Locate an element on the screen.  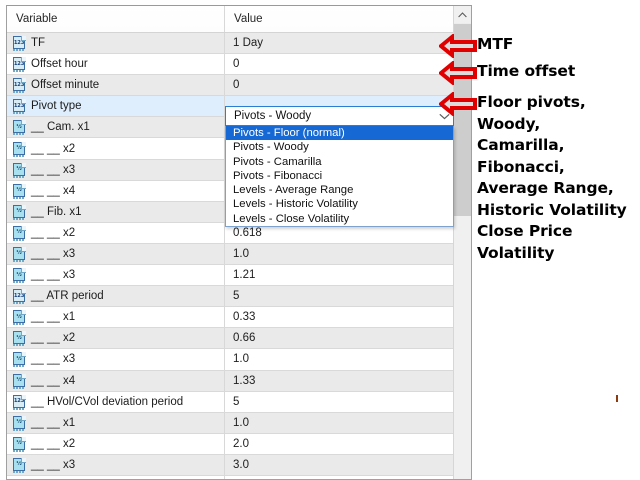
table-row: ½__ __ x44.0 is located at coordinates (230, 477).